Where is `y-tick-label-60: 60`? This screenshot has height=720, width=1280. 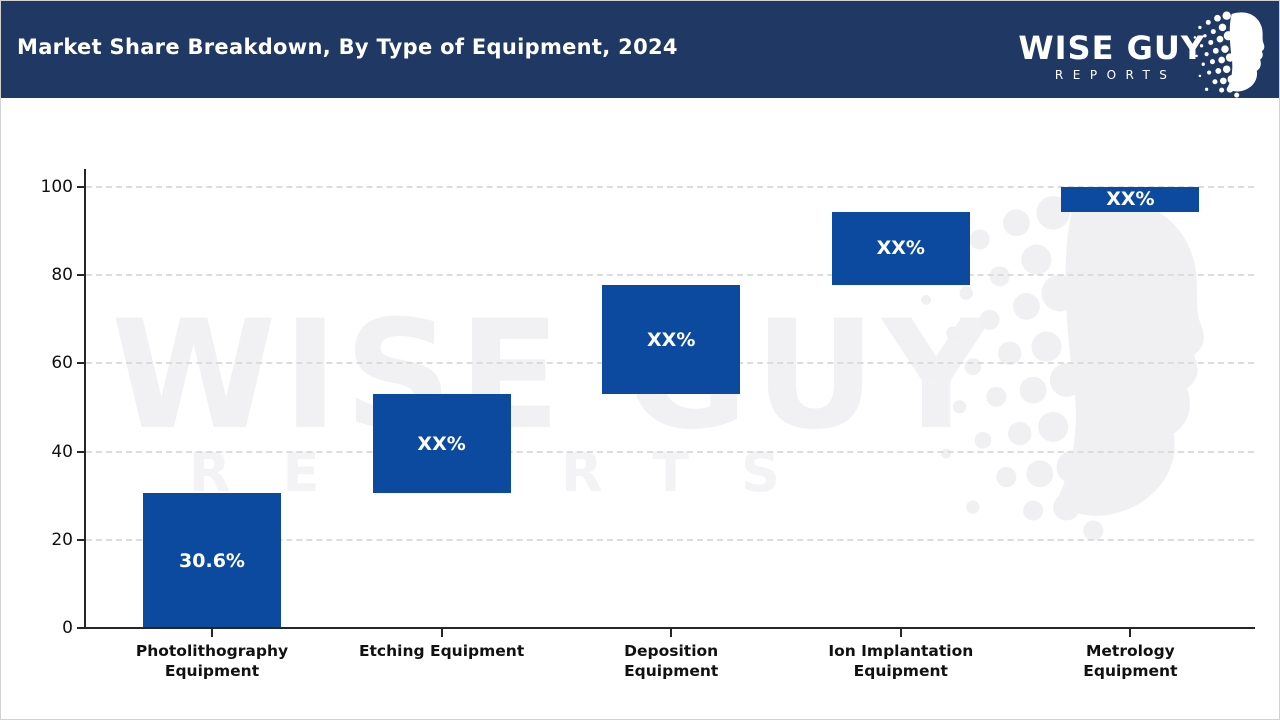 y-tick-label-60: 60 is located at coordinates (62, 363).